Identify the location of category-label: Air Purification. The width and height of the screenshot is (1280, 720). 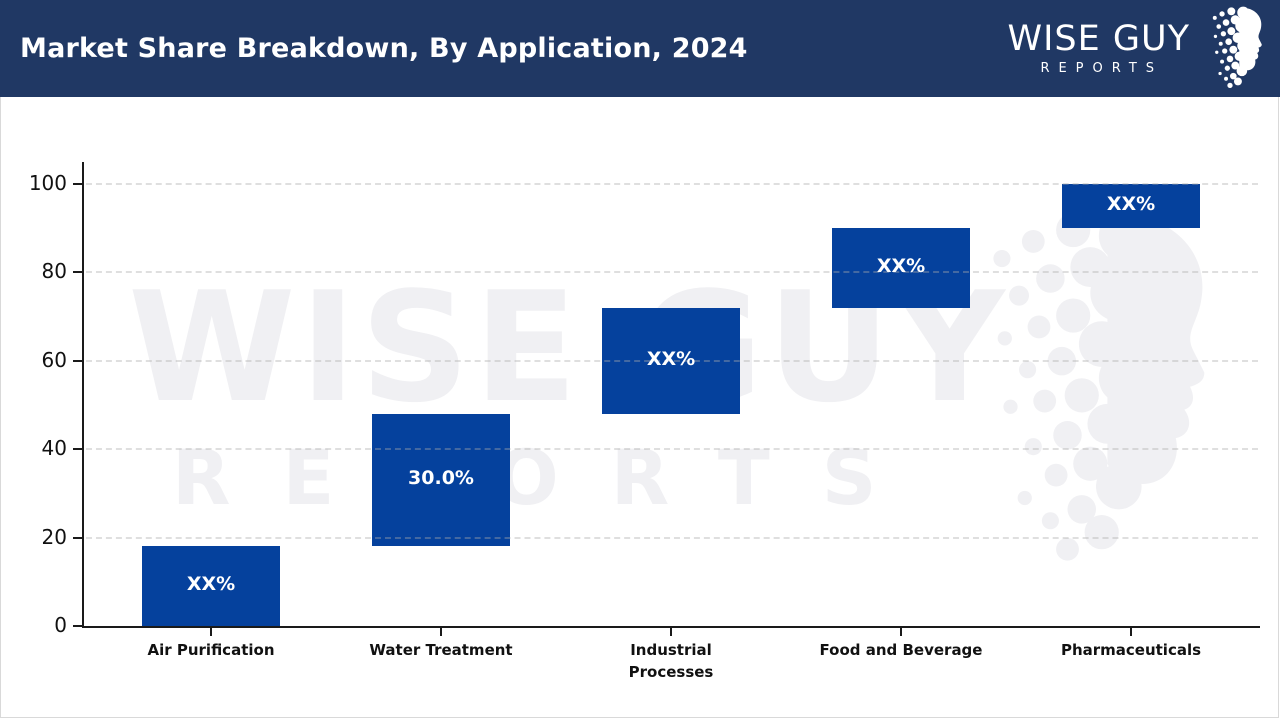
(211, 650).